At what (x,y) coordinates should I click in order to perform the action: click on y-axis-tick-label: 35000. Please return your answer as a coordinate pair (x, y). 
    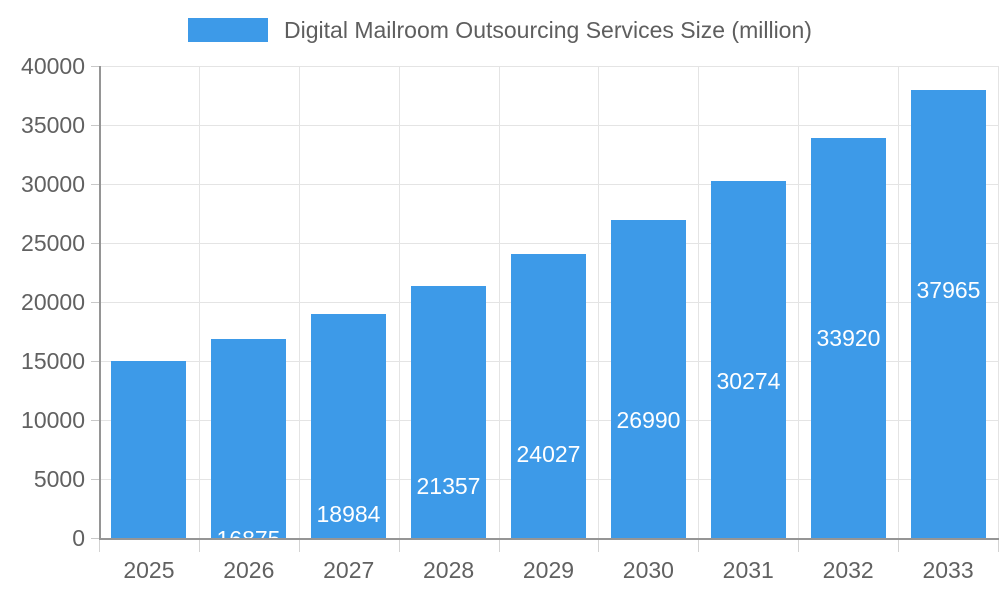
    Looking at the image, I should click on (53, 125).